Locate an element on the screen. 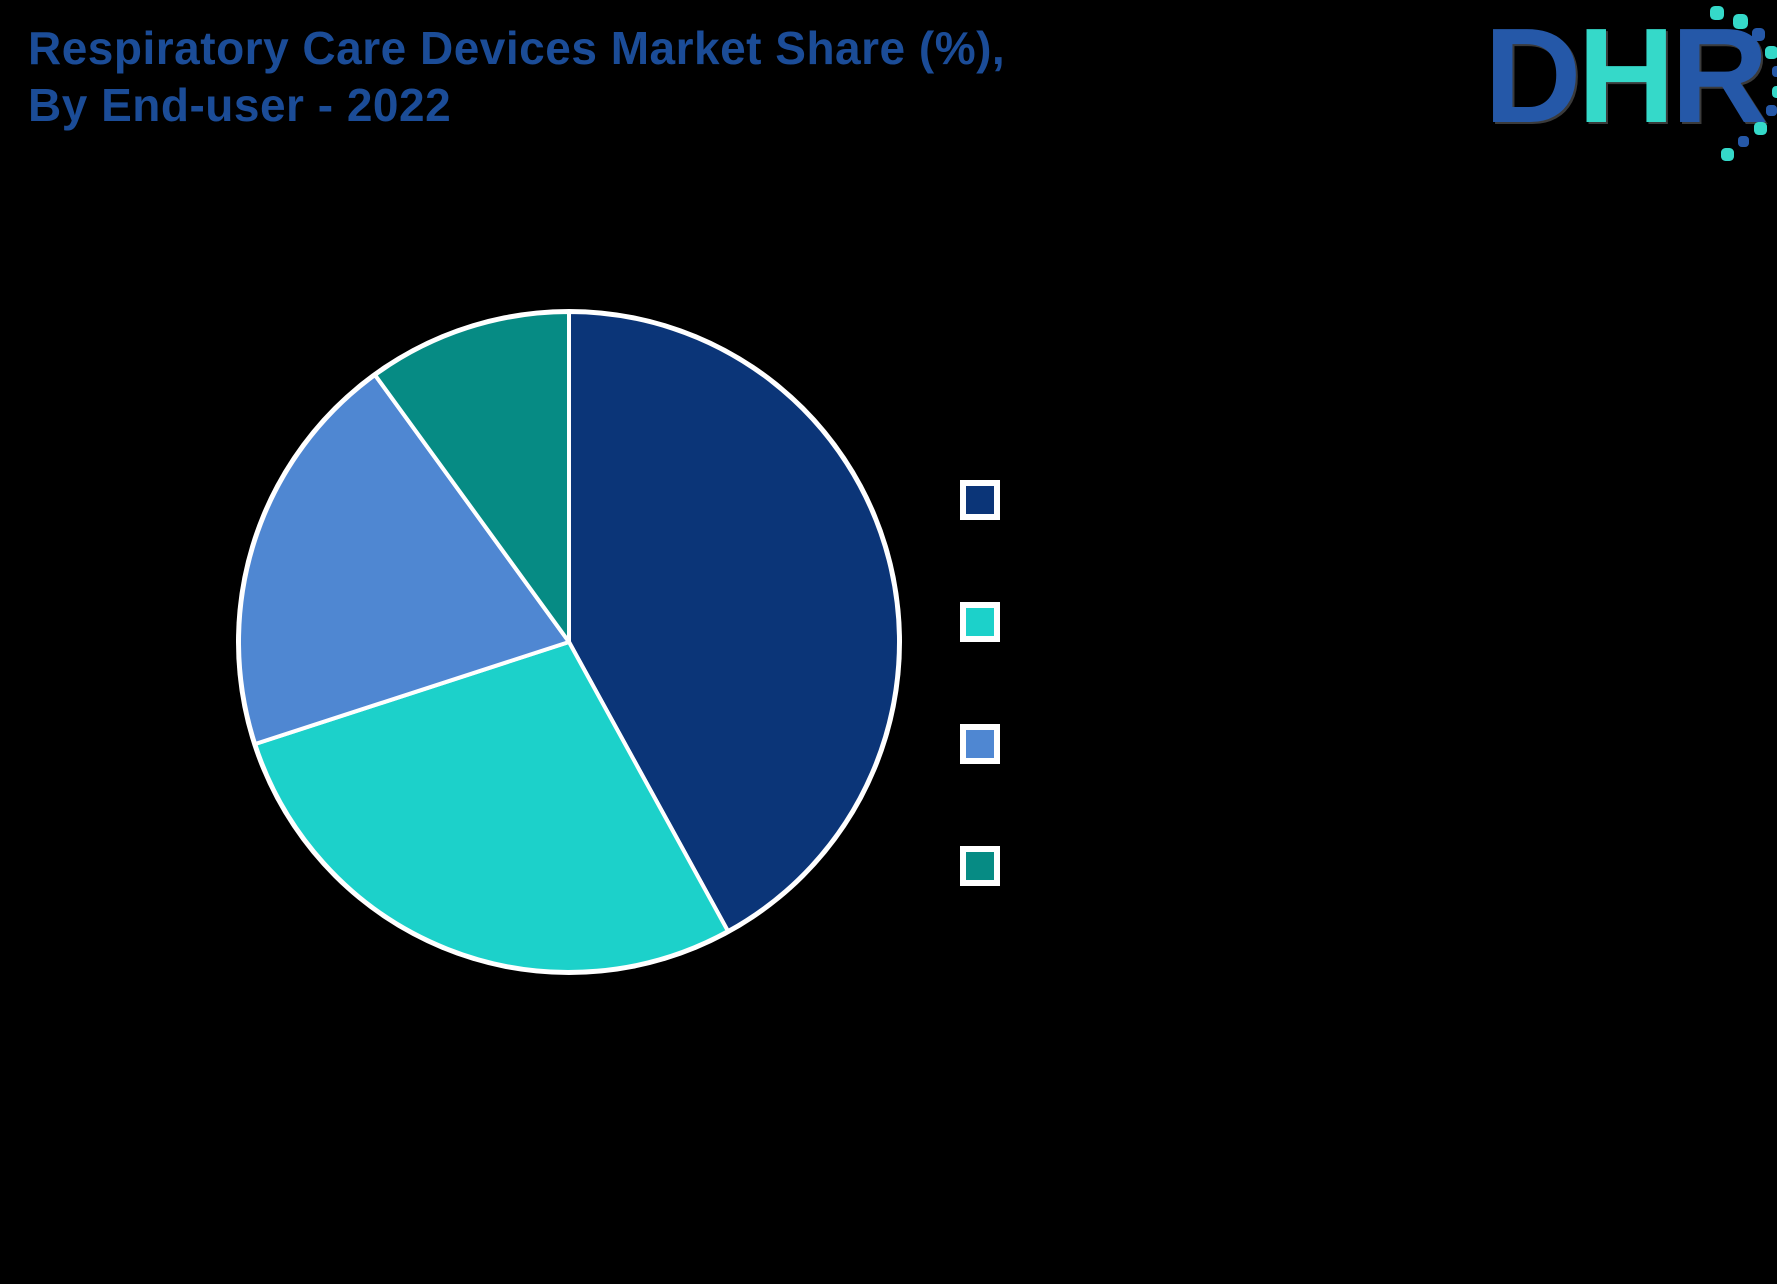  logo-letter-h: H is located at coordinates (1626, 75).